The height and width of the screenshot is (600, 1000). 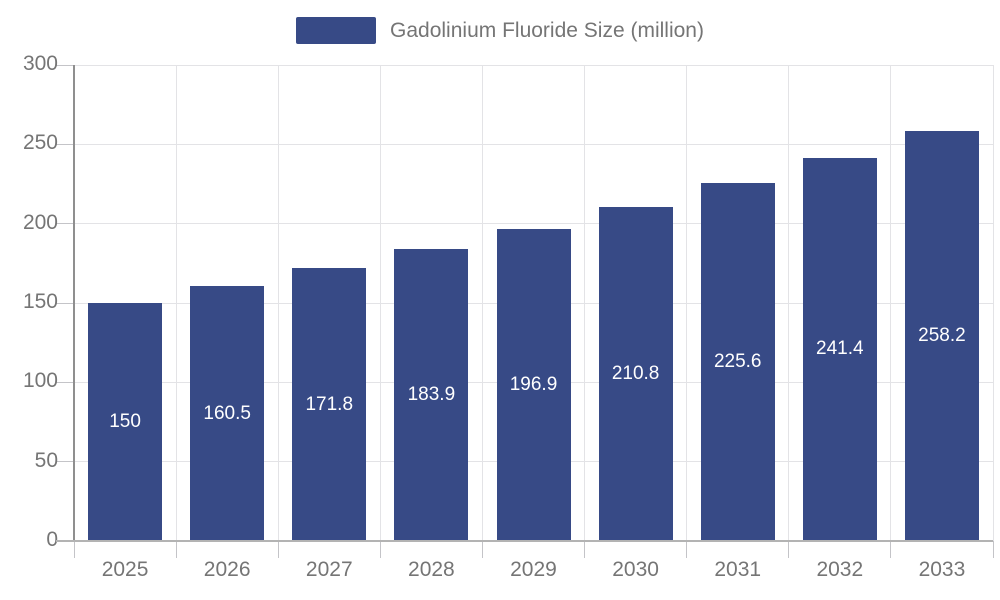 I want to click on y-axis-tick-label: 0, so click(x=52, y=539).